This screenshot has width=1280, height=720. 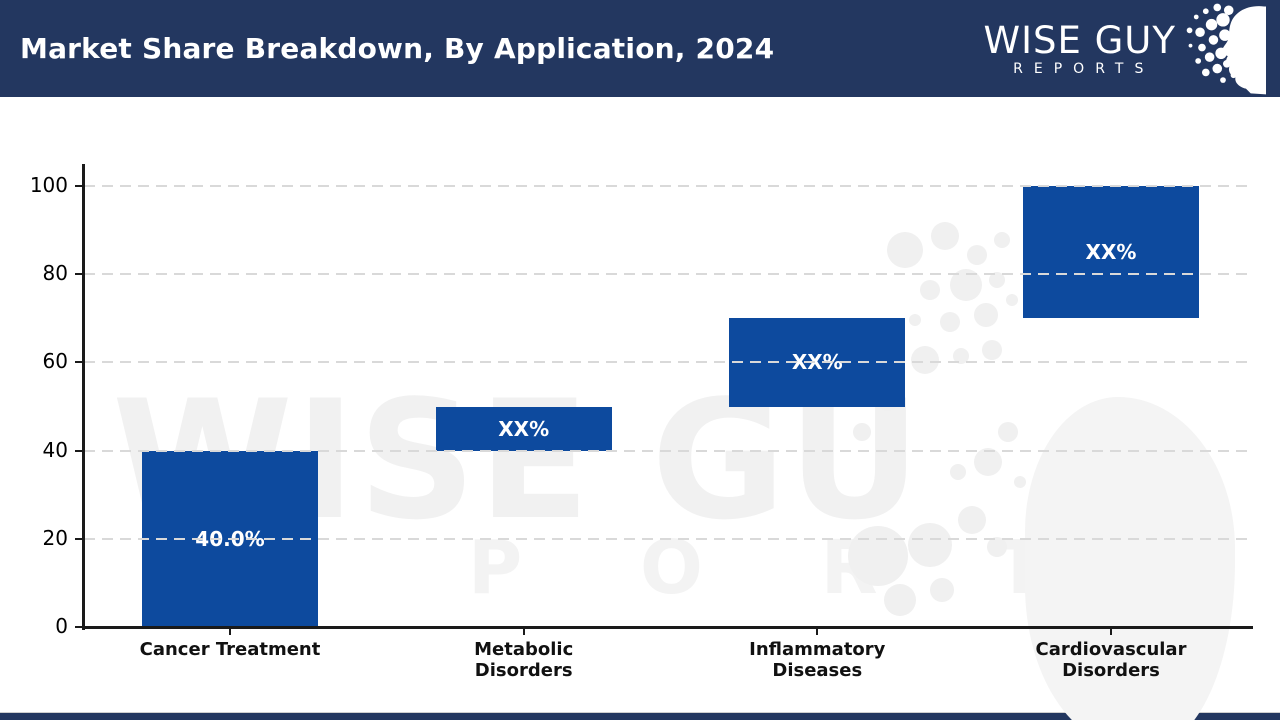 I want to click on logo-name: WISE GUY, so click(x=1079, y=40).